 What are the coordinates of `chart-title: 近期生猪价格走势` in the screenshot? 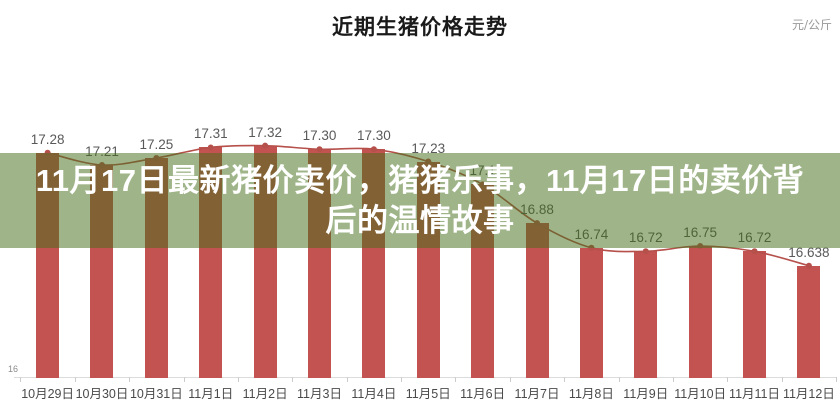 It's located at (420, 26).